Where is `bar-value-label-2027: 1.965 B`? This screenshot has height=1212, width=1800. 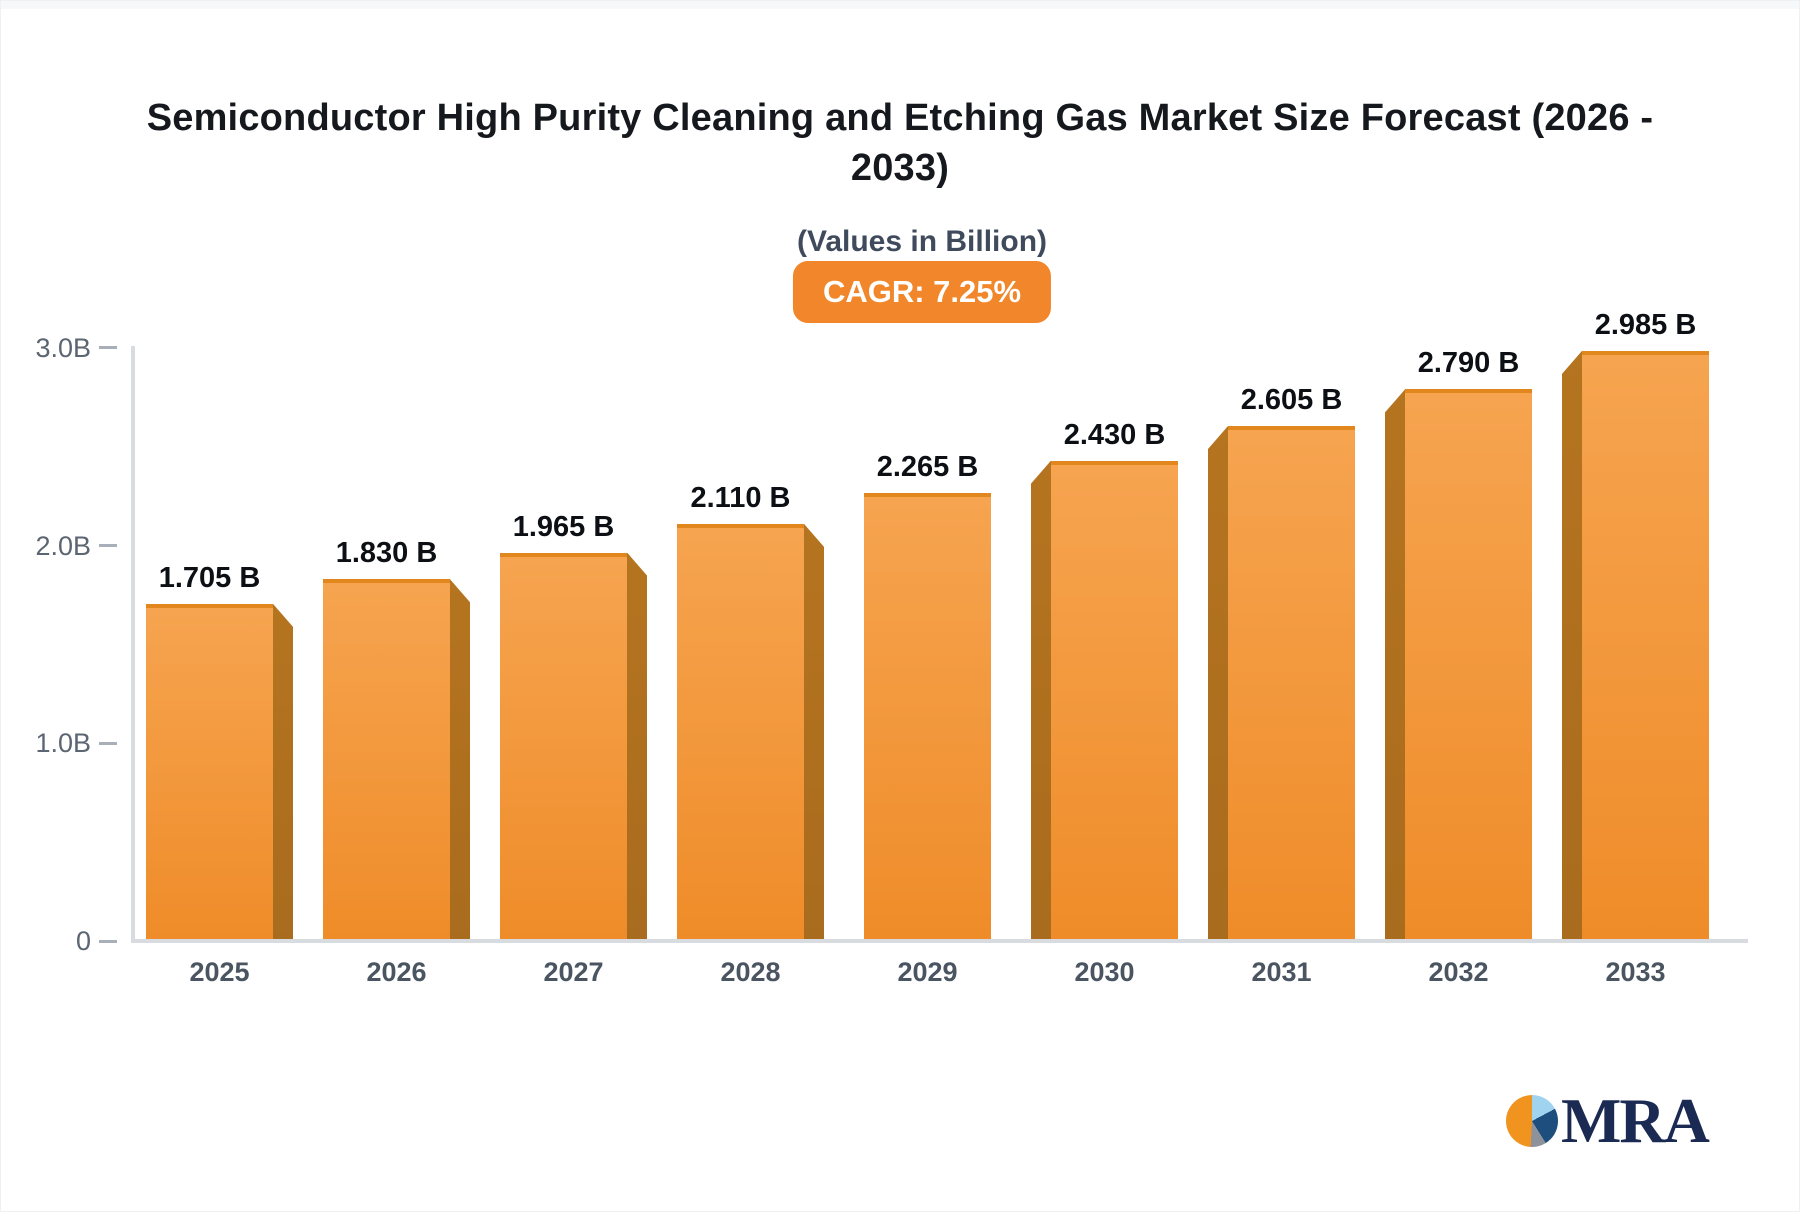 bar-value-label-2027: 1.965 B is located at coordinates (563, 526).